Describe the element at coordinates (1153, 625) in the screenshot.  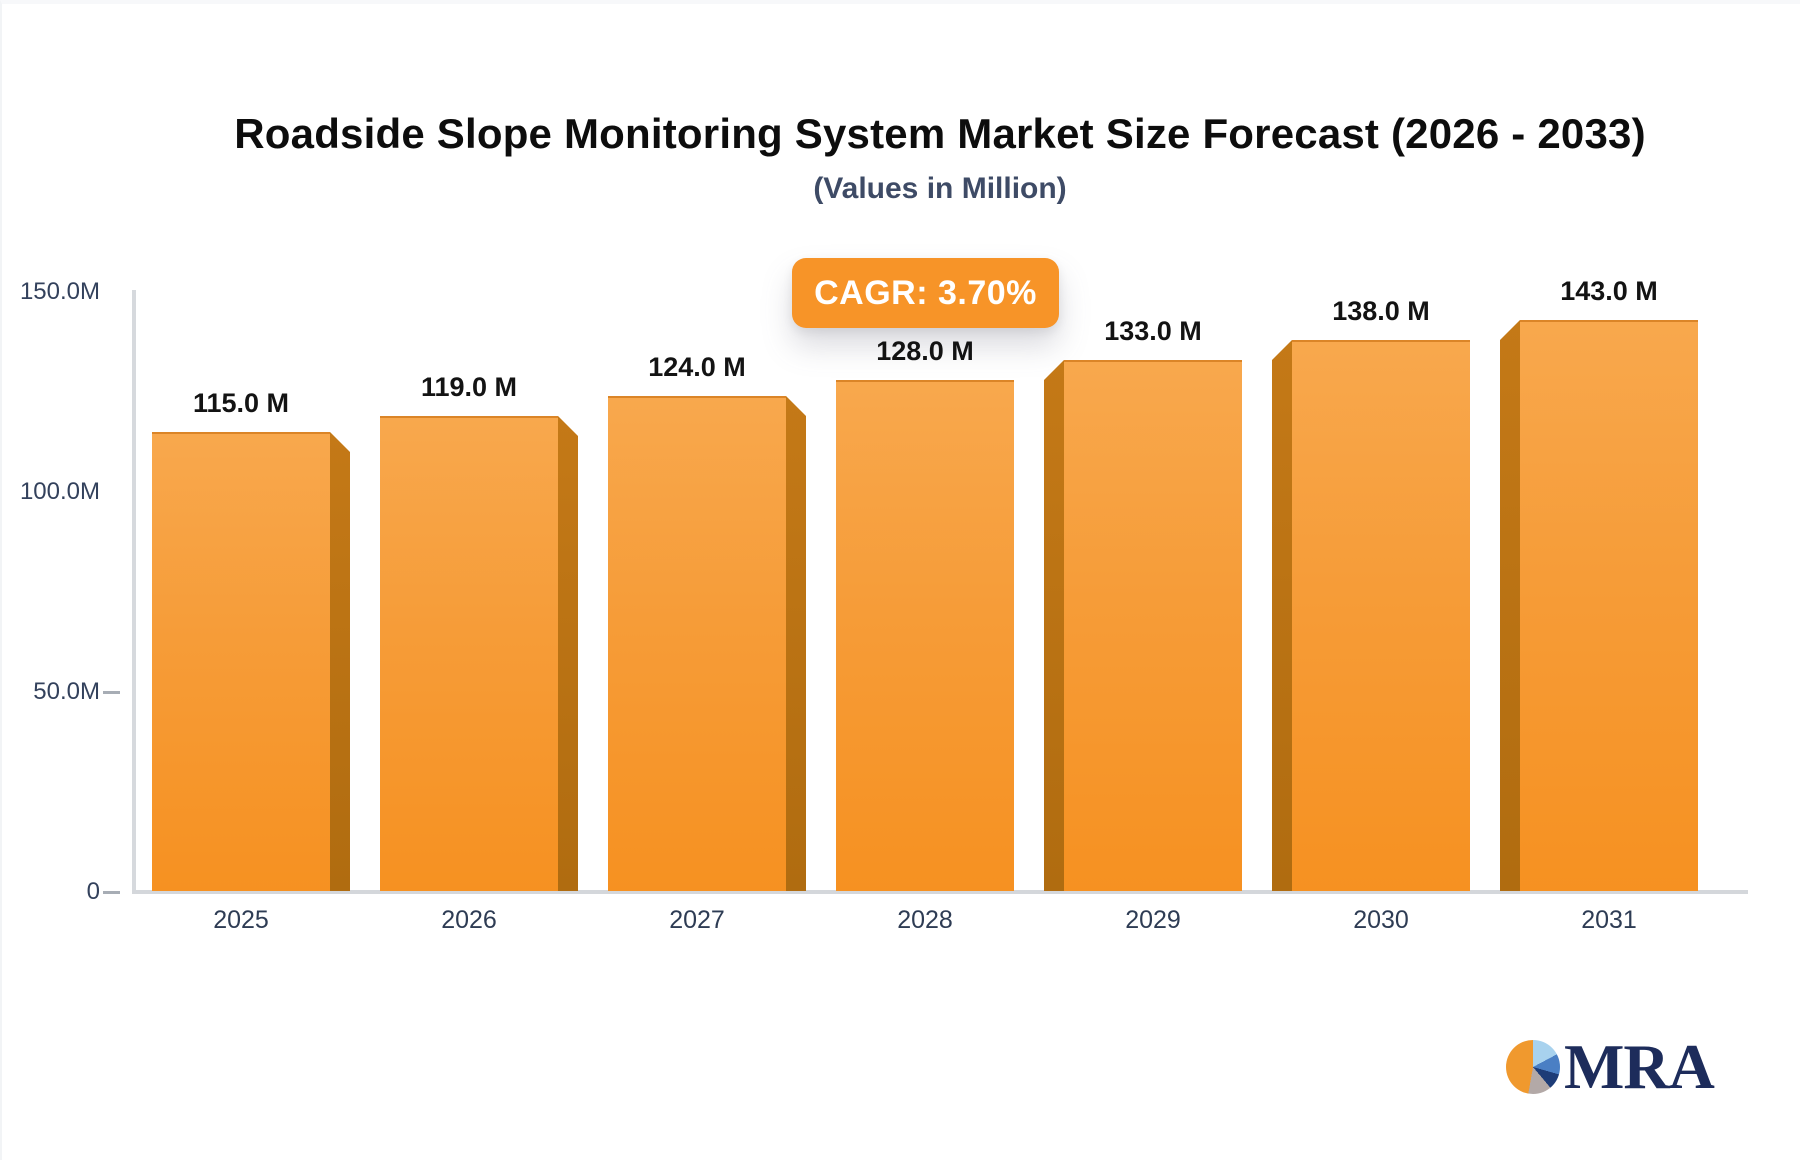
I see `bar-2029` at that location.